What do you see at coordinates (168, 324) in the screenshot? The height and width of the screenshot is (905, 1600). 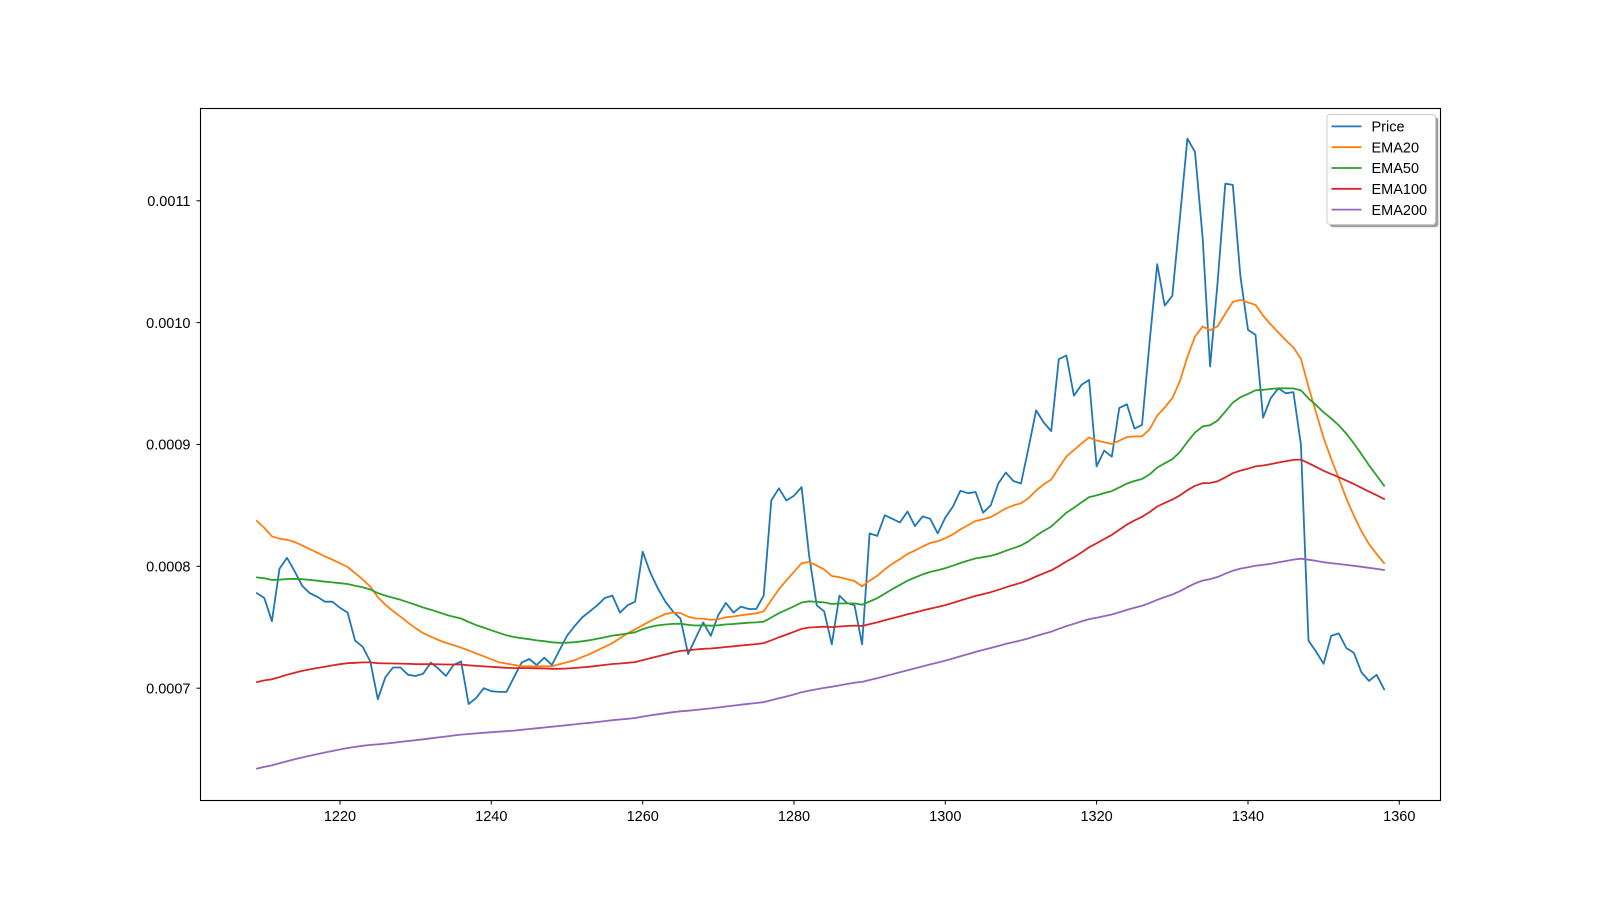 I see `svg-text: 0.0010` at bounding box center [168, 324].